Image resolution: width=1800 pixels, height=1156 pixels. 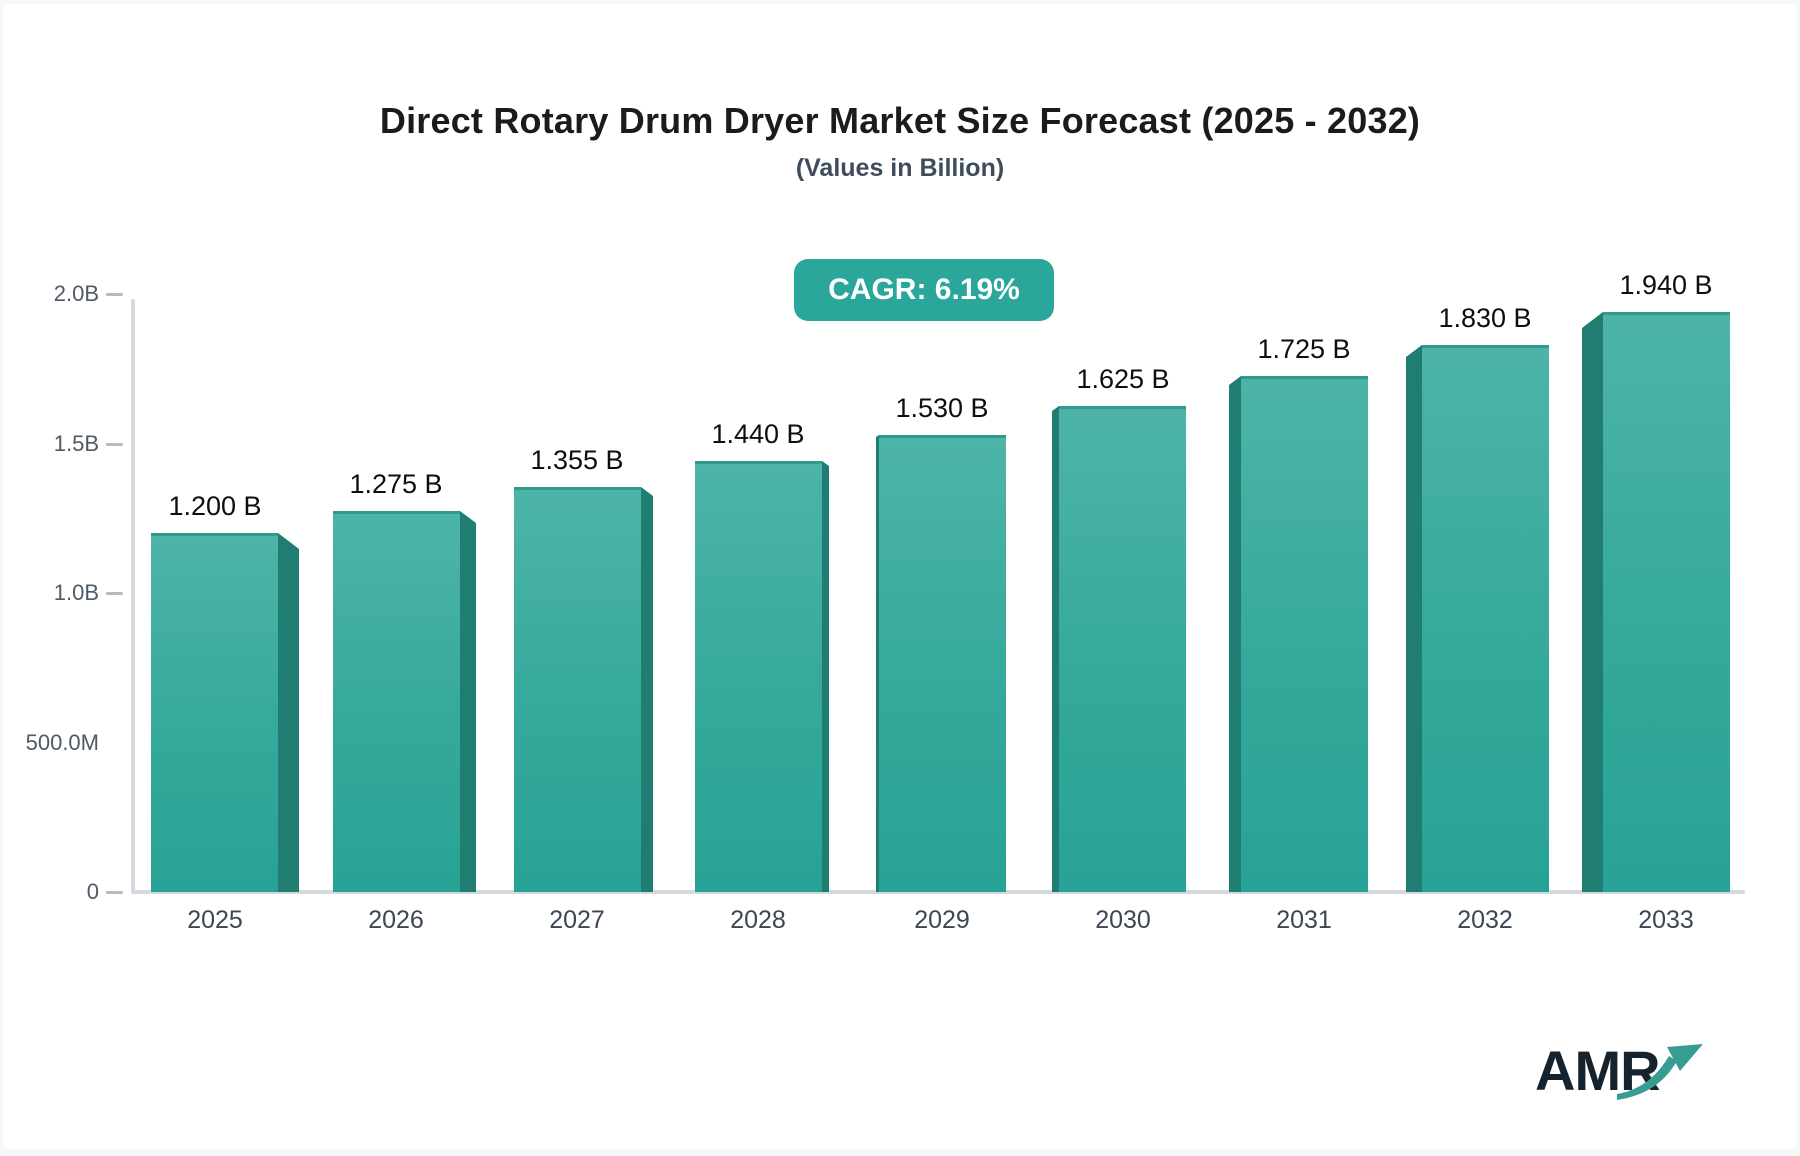 What do you see at coordinates (76, 592) in the screenshot?
I see `y-tick-label: 1.0B` at bounding box center [76, 592].